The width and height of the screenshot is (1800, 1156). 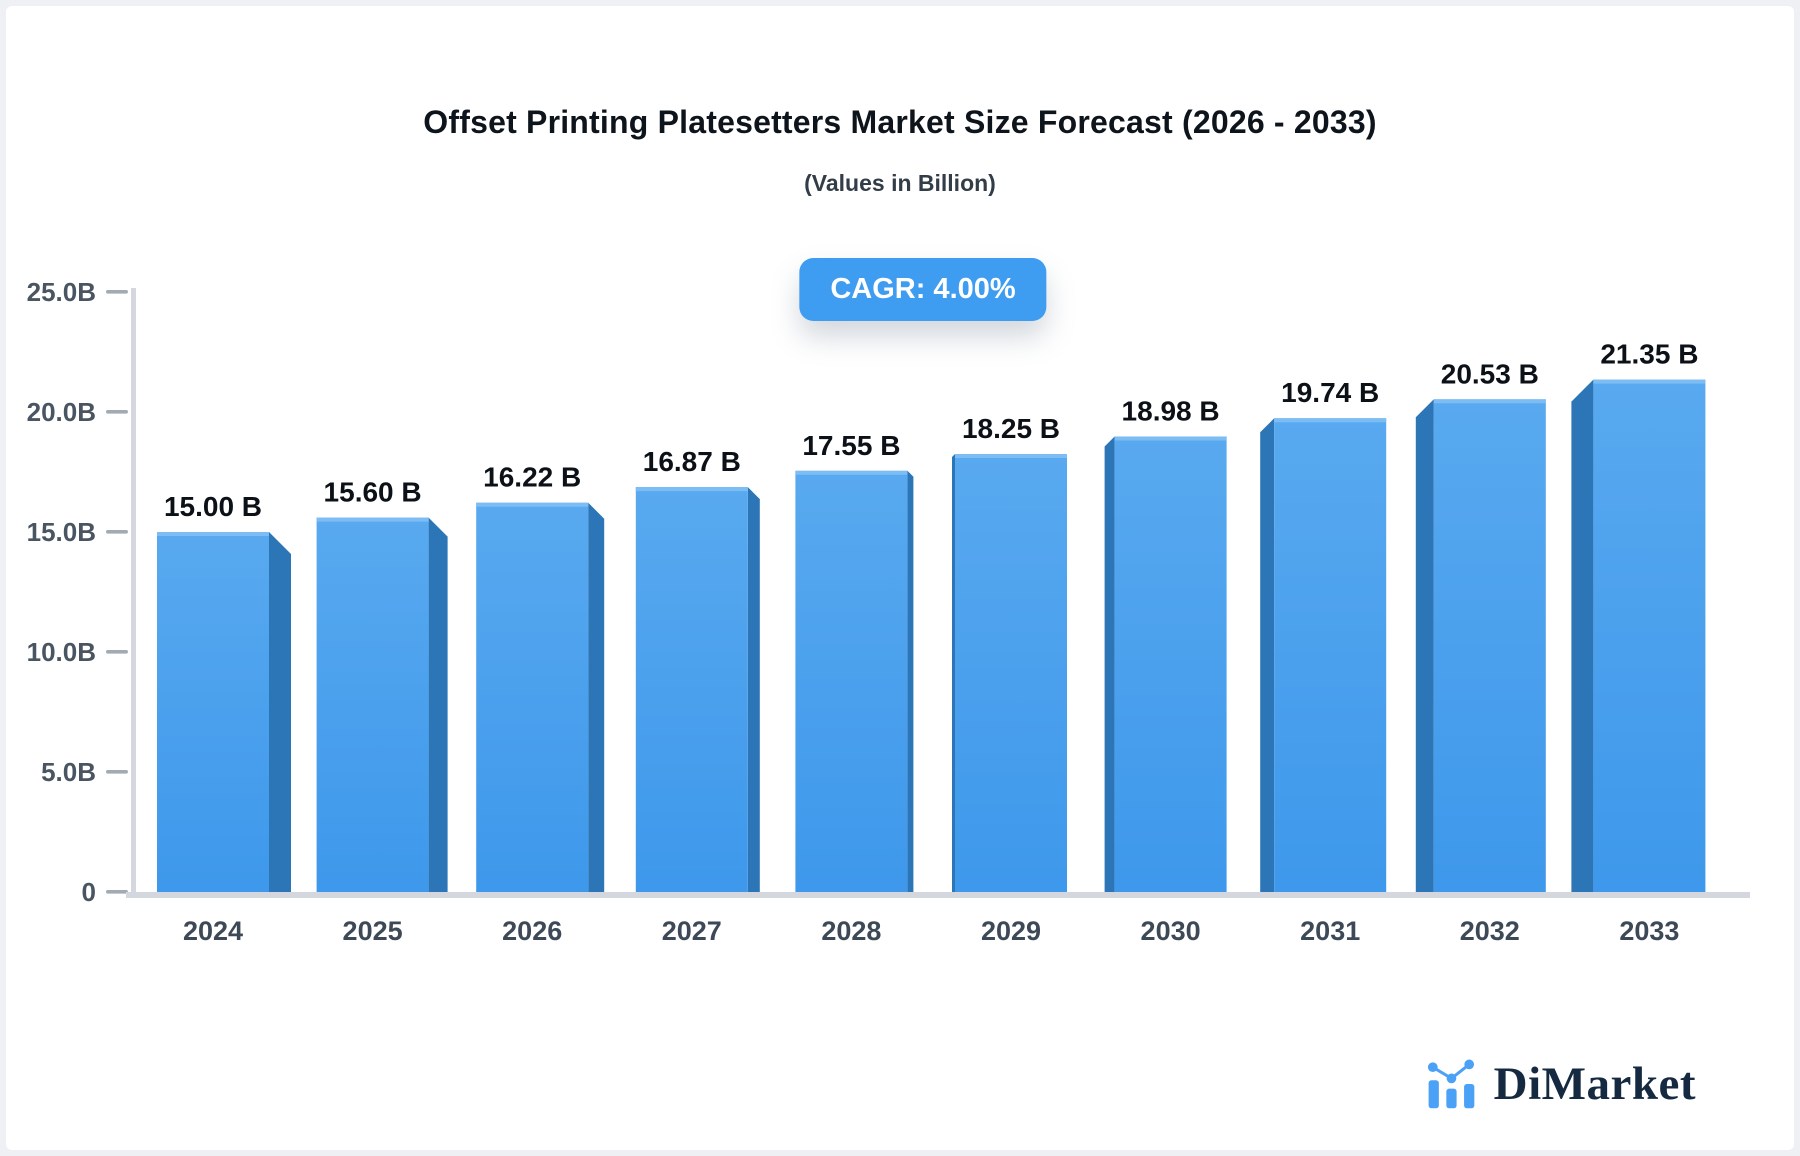 What do you see at coordinates (89, 892) in the screenshot?
I see `y-axis-label: 0` at bounding box center [89, 892].